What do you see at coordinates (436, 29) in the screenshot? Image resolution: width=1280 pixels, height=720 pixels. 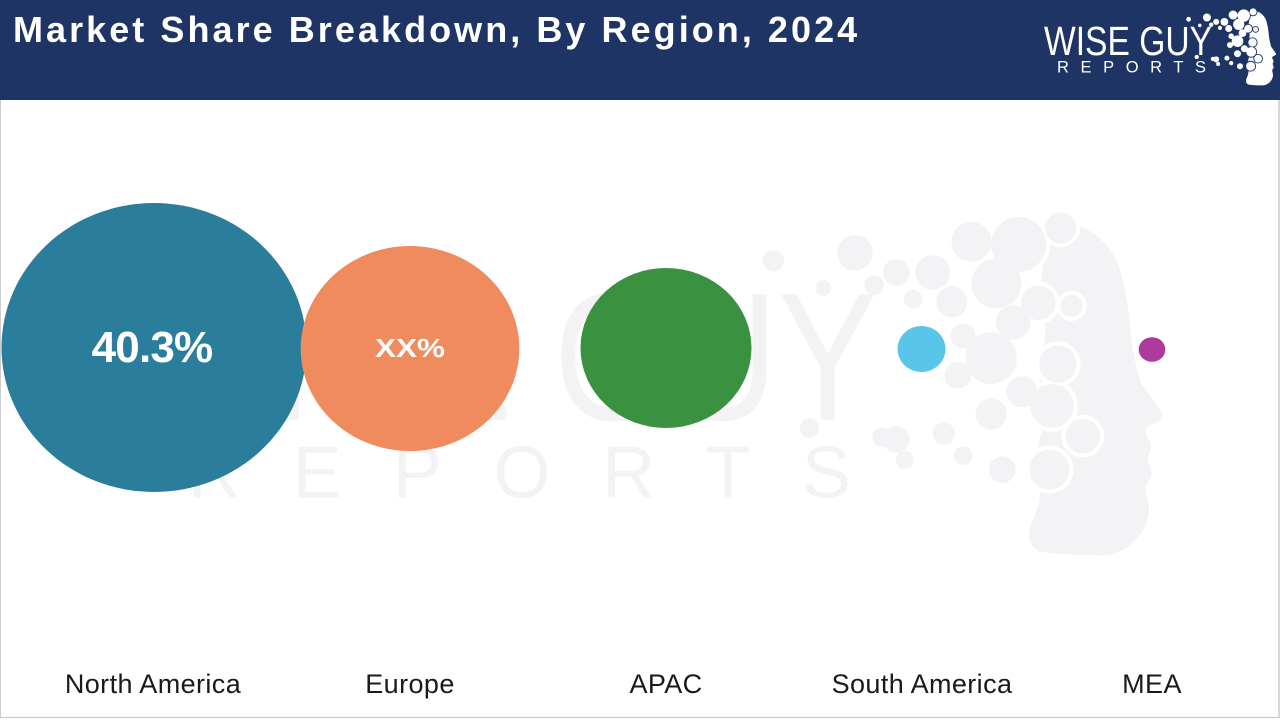 I see `svg-text:Market Share Breakdown, By Reg: Market Share Breakdown, By Region, 2024` at bounding box center [436, 29].